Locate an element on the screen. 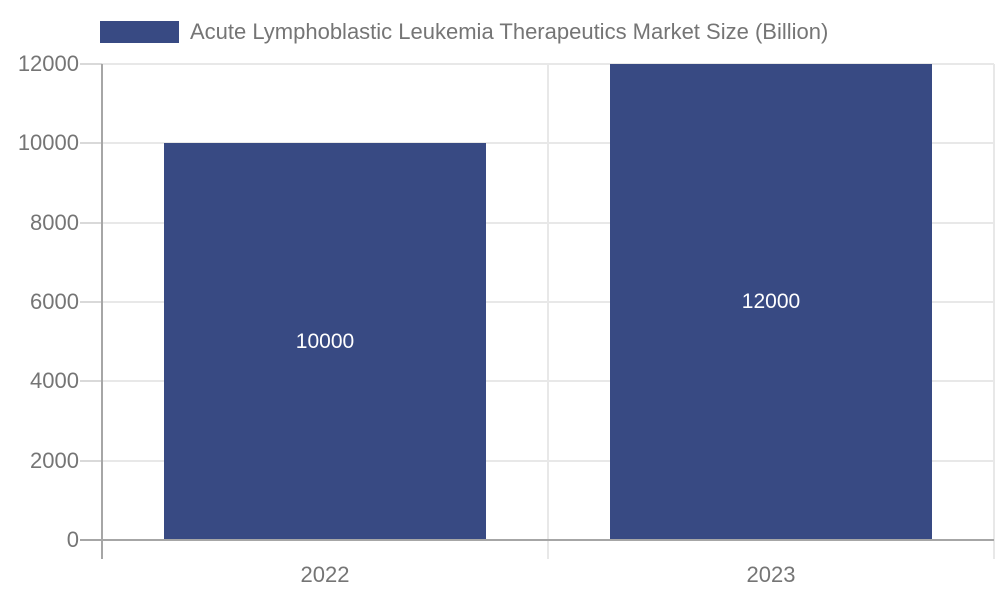  y-tick-label: 10000 is located at coordinates (48, 143).